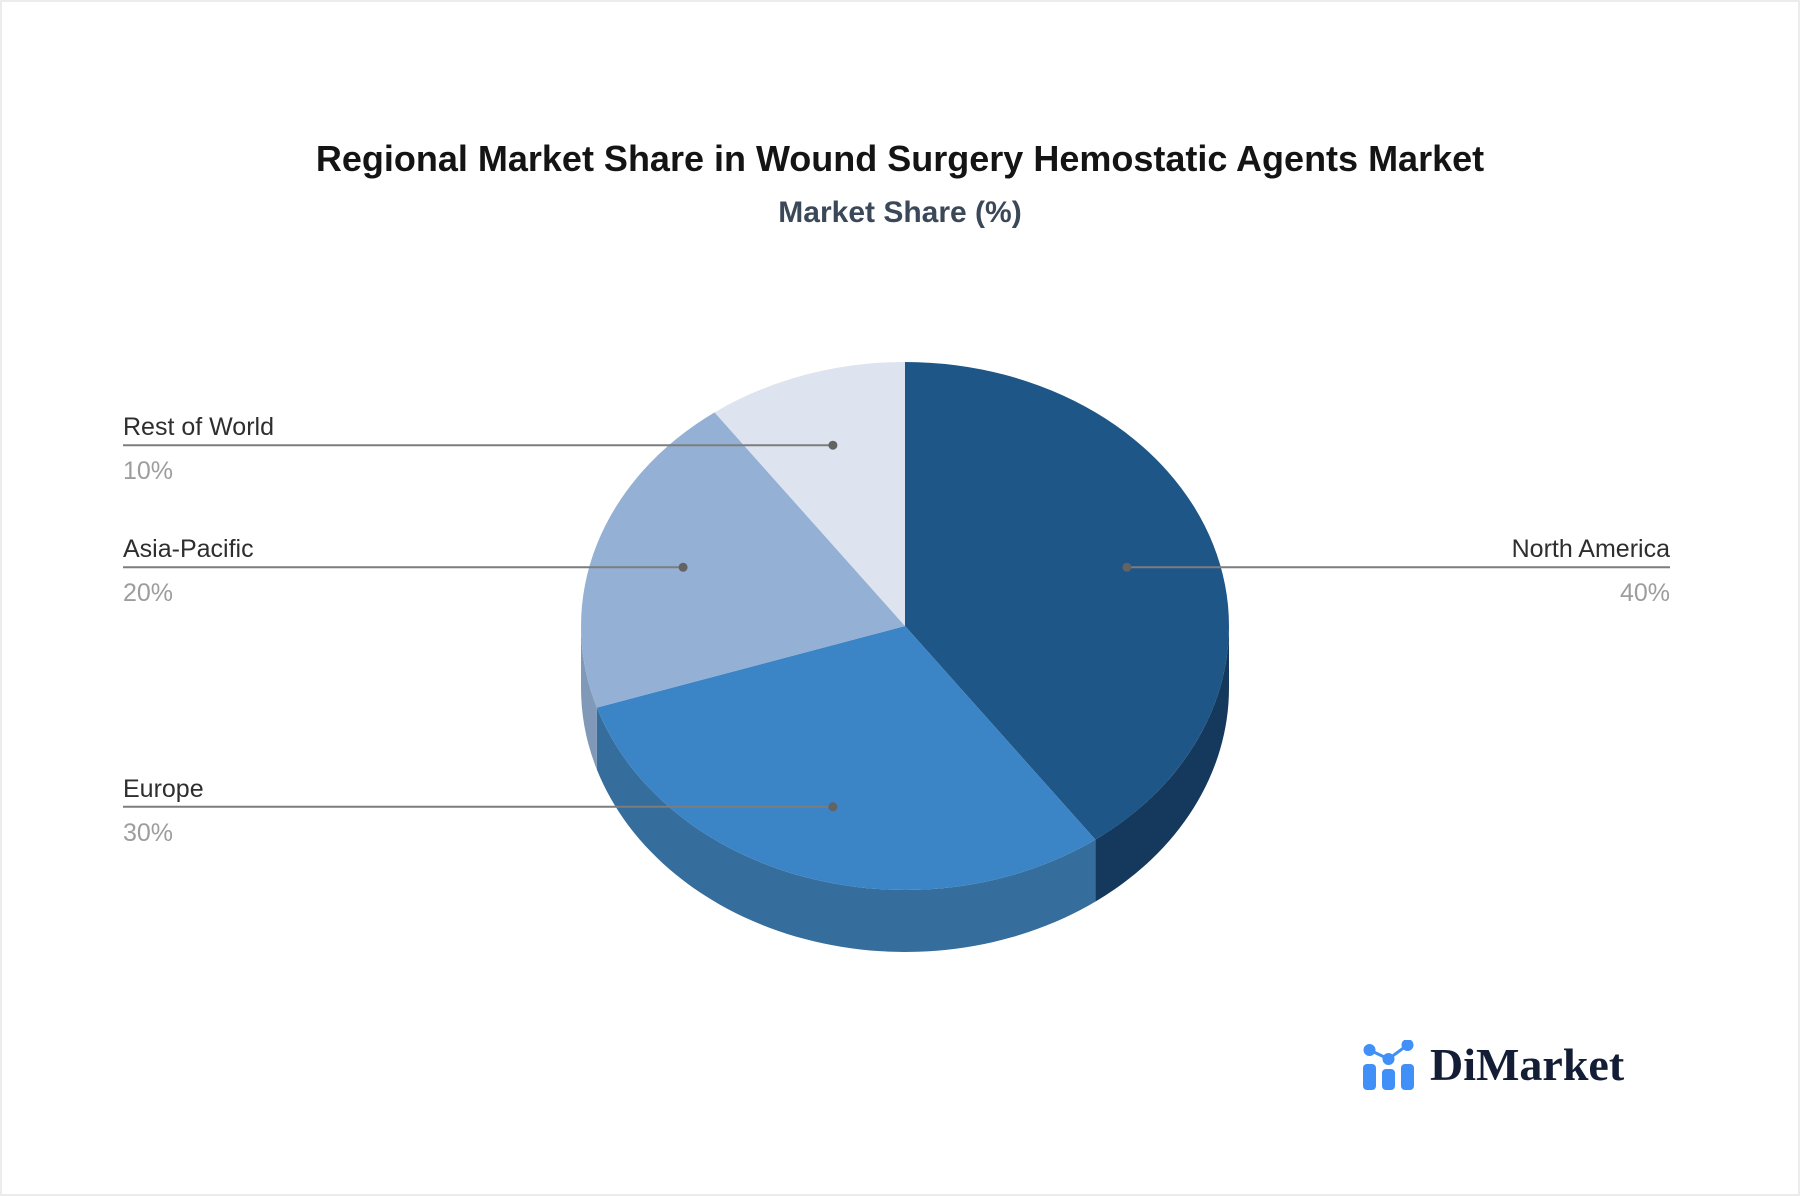  What do you see at coordinates (1591, 569) in the screenshot?
I see `callout-north-america: North America 40%` at bounding box center [1591, 569].